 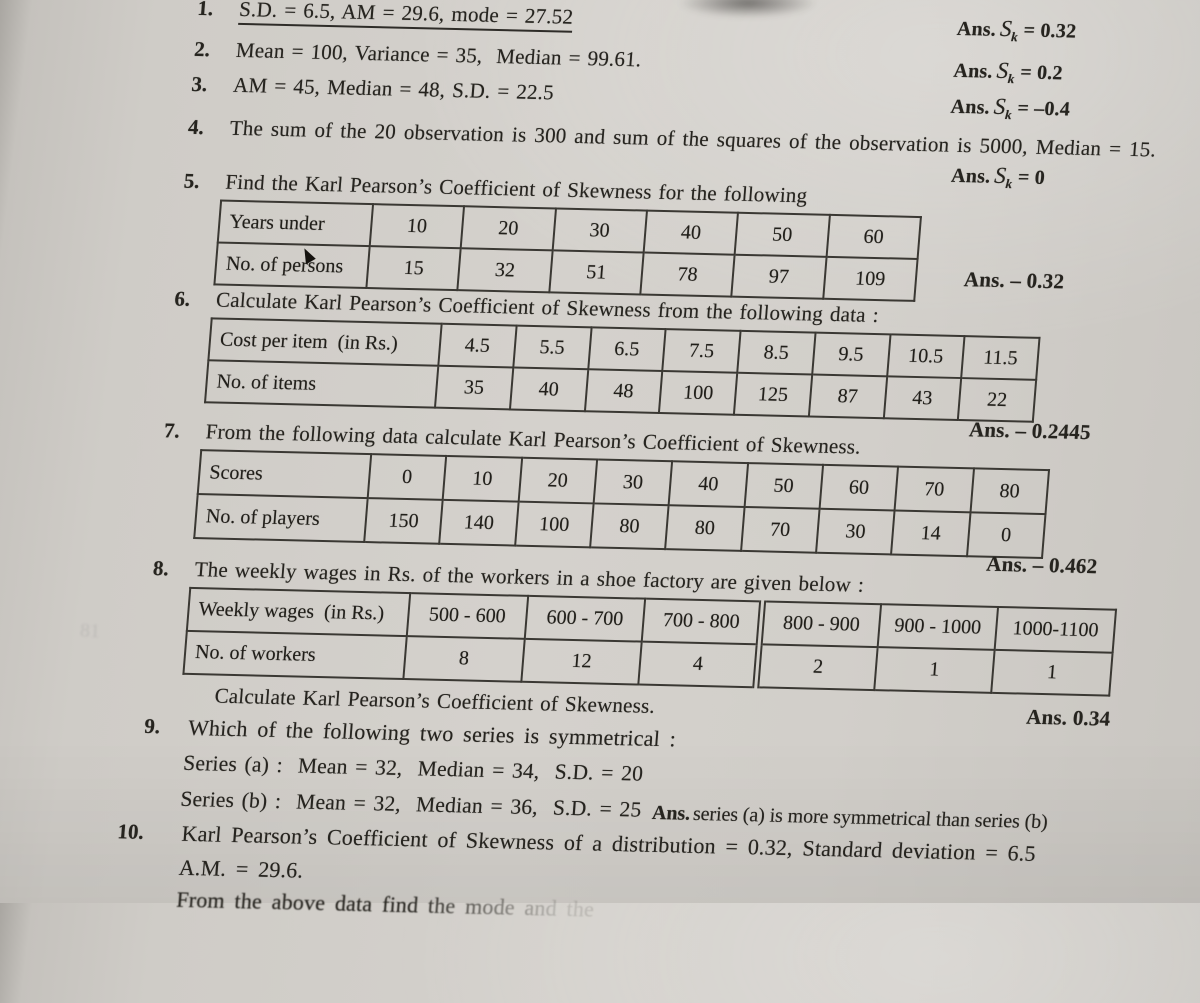 What do you see at coordinates (118, 832) in the screenshot?
I see `item-10-number: 10.` at bounding box center [118, 832].